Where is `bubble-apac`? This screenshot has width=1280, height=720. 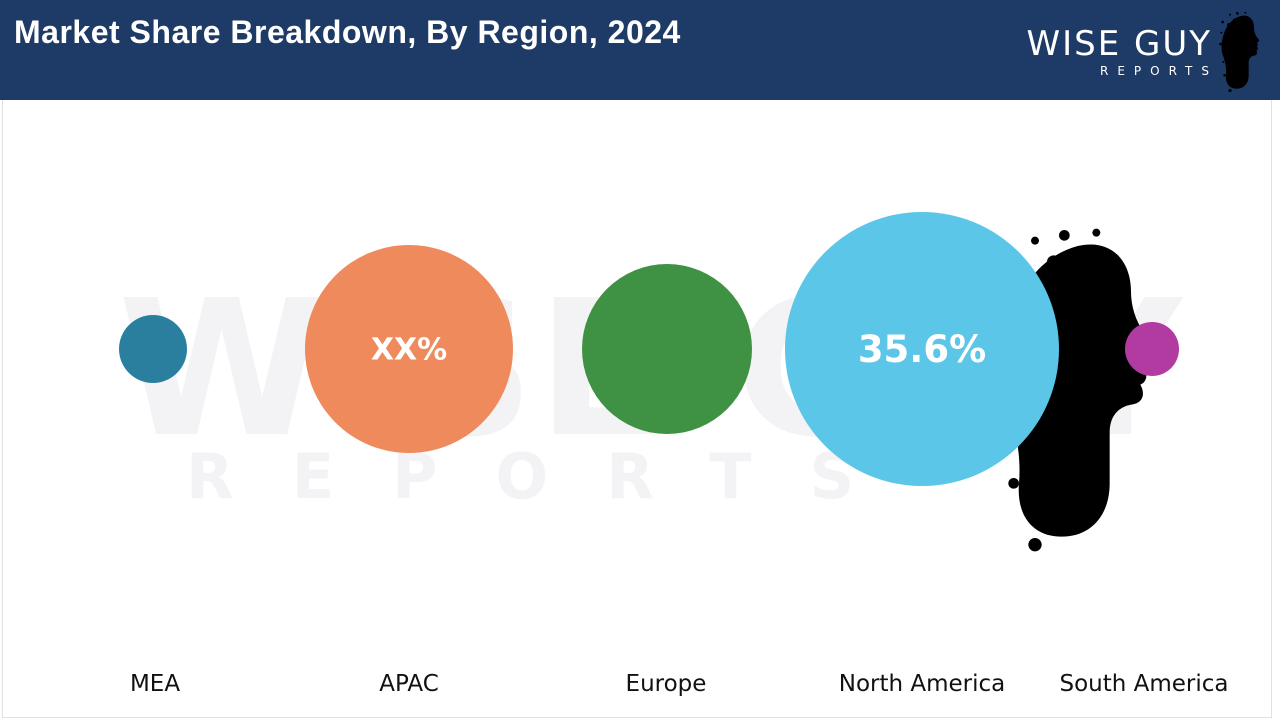 bubble-apac is located at coordinates (409, 349).